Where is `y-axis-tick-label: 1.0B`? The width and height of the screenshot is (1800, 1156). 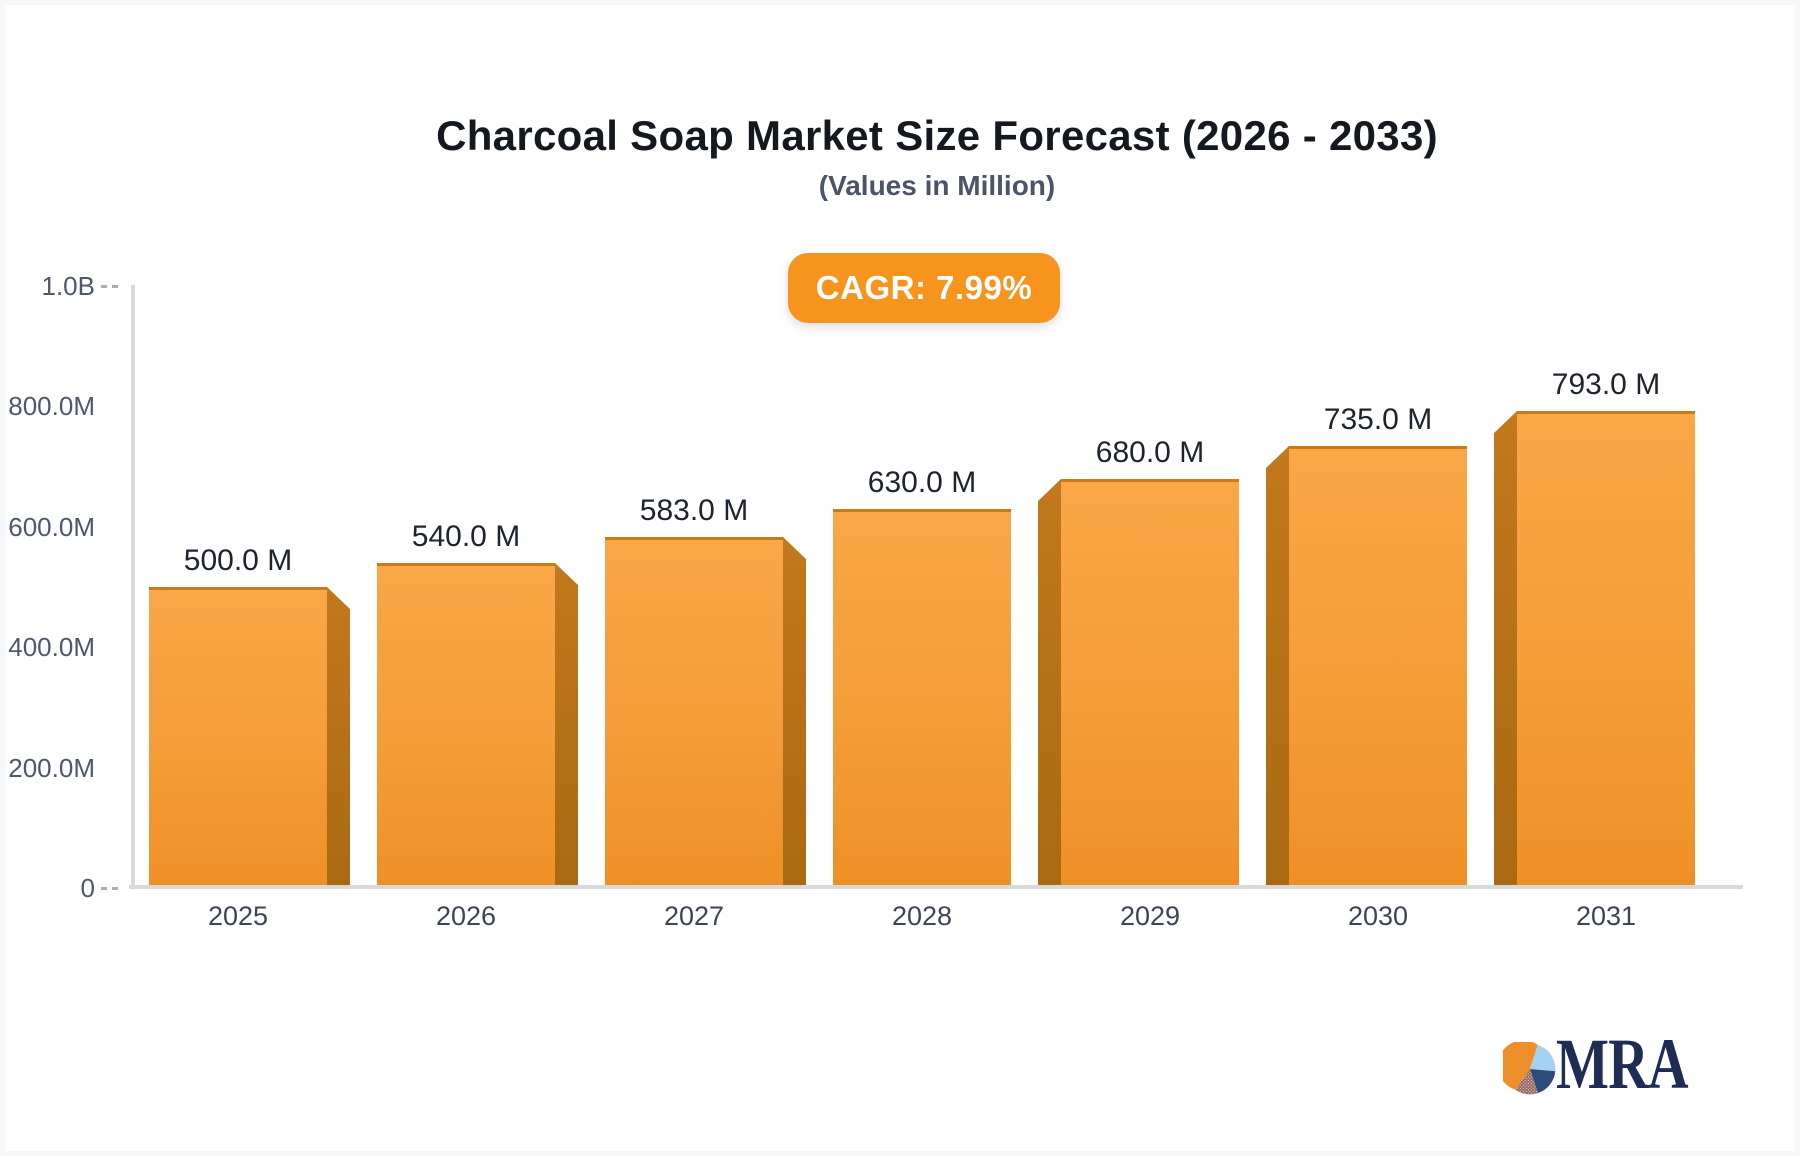 y-axis-tick-label: 1.0B is located at coordinates (68, 286).